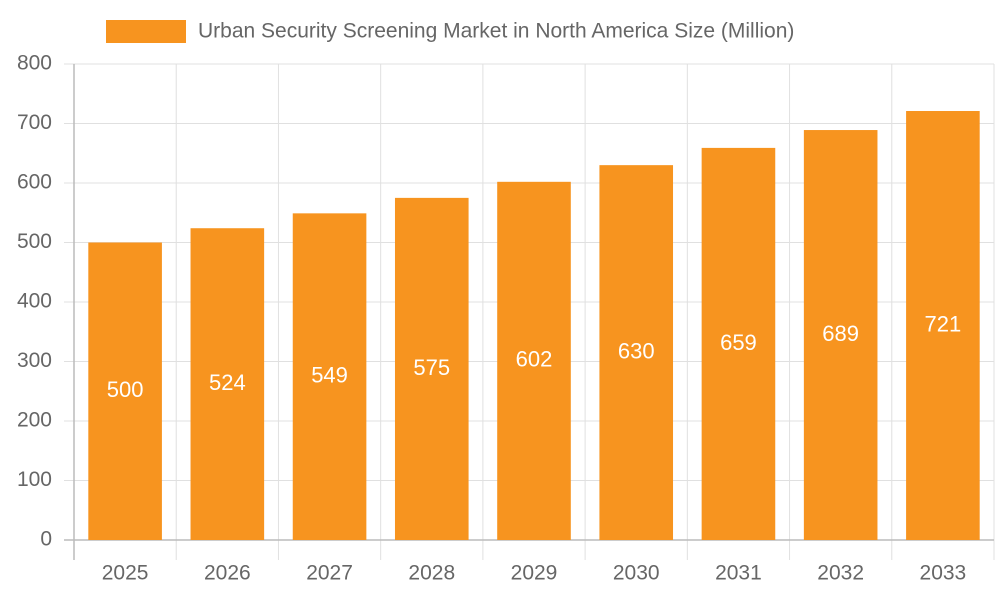 This screenshot has height=600, width=1000. Describe the element at coordinates (34, 301) in the screenshot. I see `y-tick-label: 400` at that location.